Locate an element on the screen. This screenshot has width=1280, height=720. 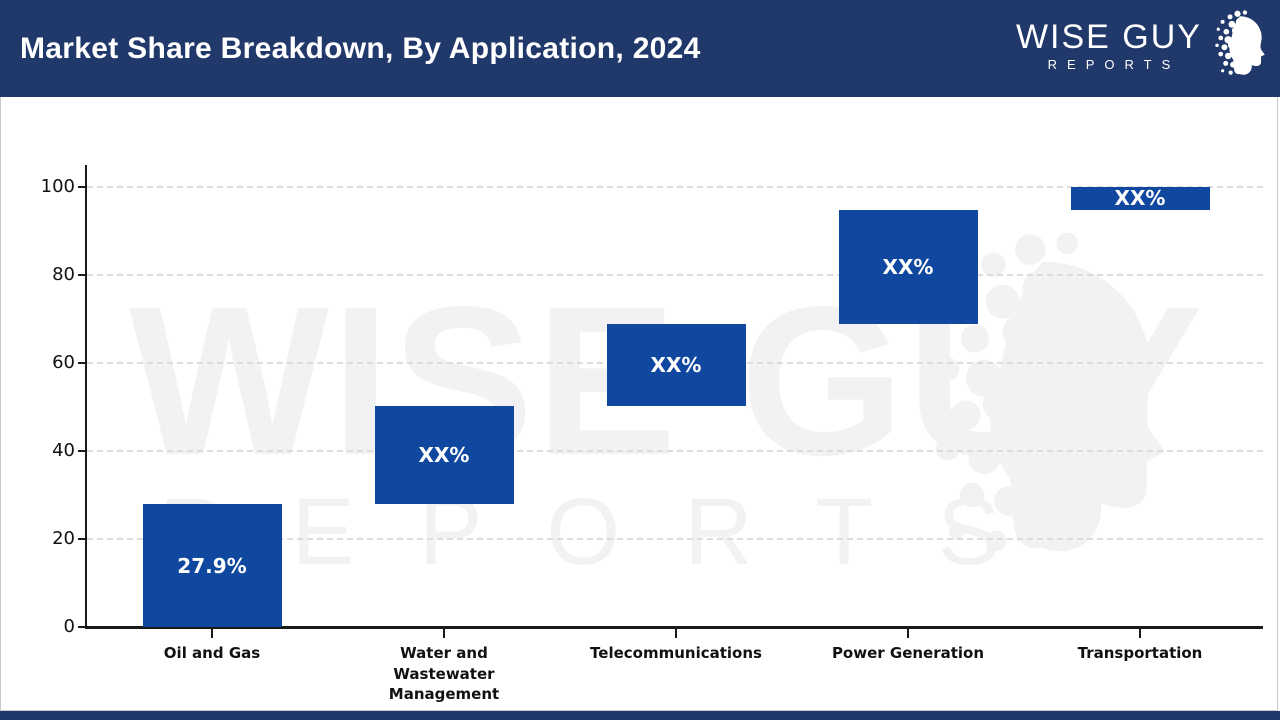
x-axis is located at coordinates (674, 627).